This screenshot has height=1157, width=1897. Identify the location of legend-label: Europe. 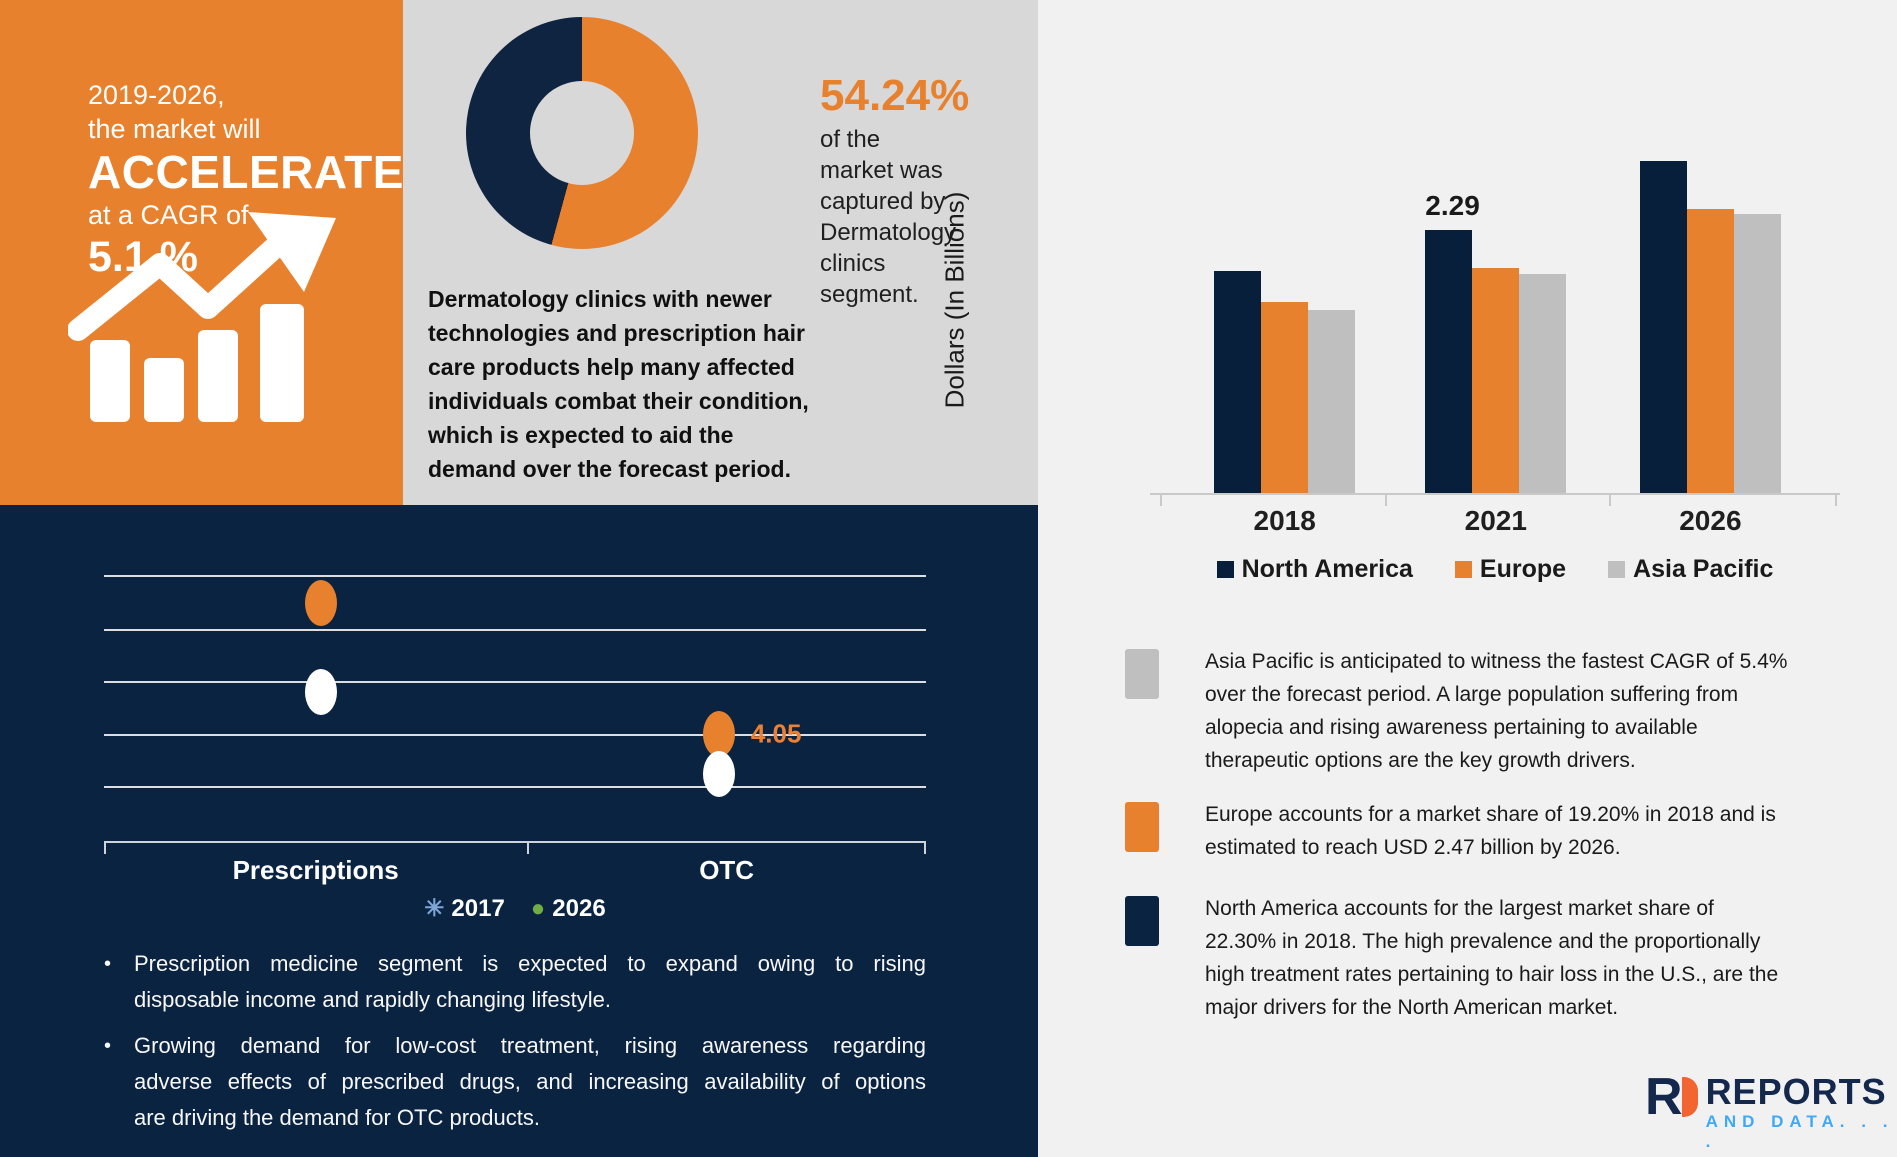
(1523, 569).